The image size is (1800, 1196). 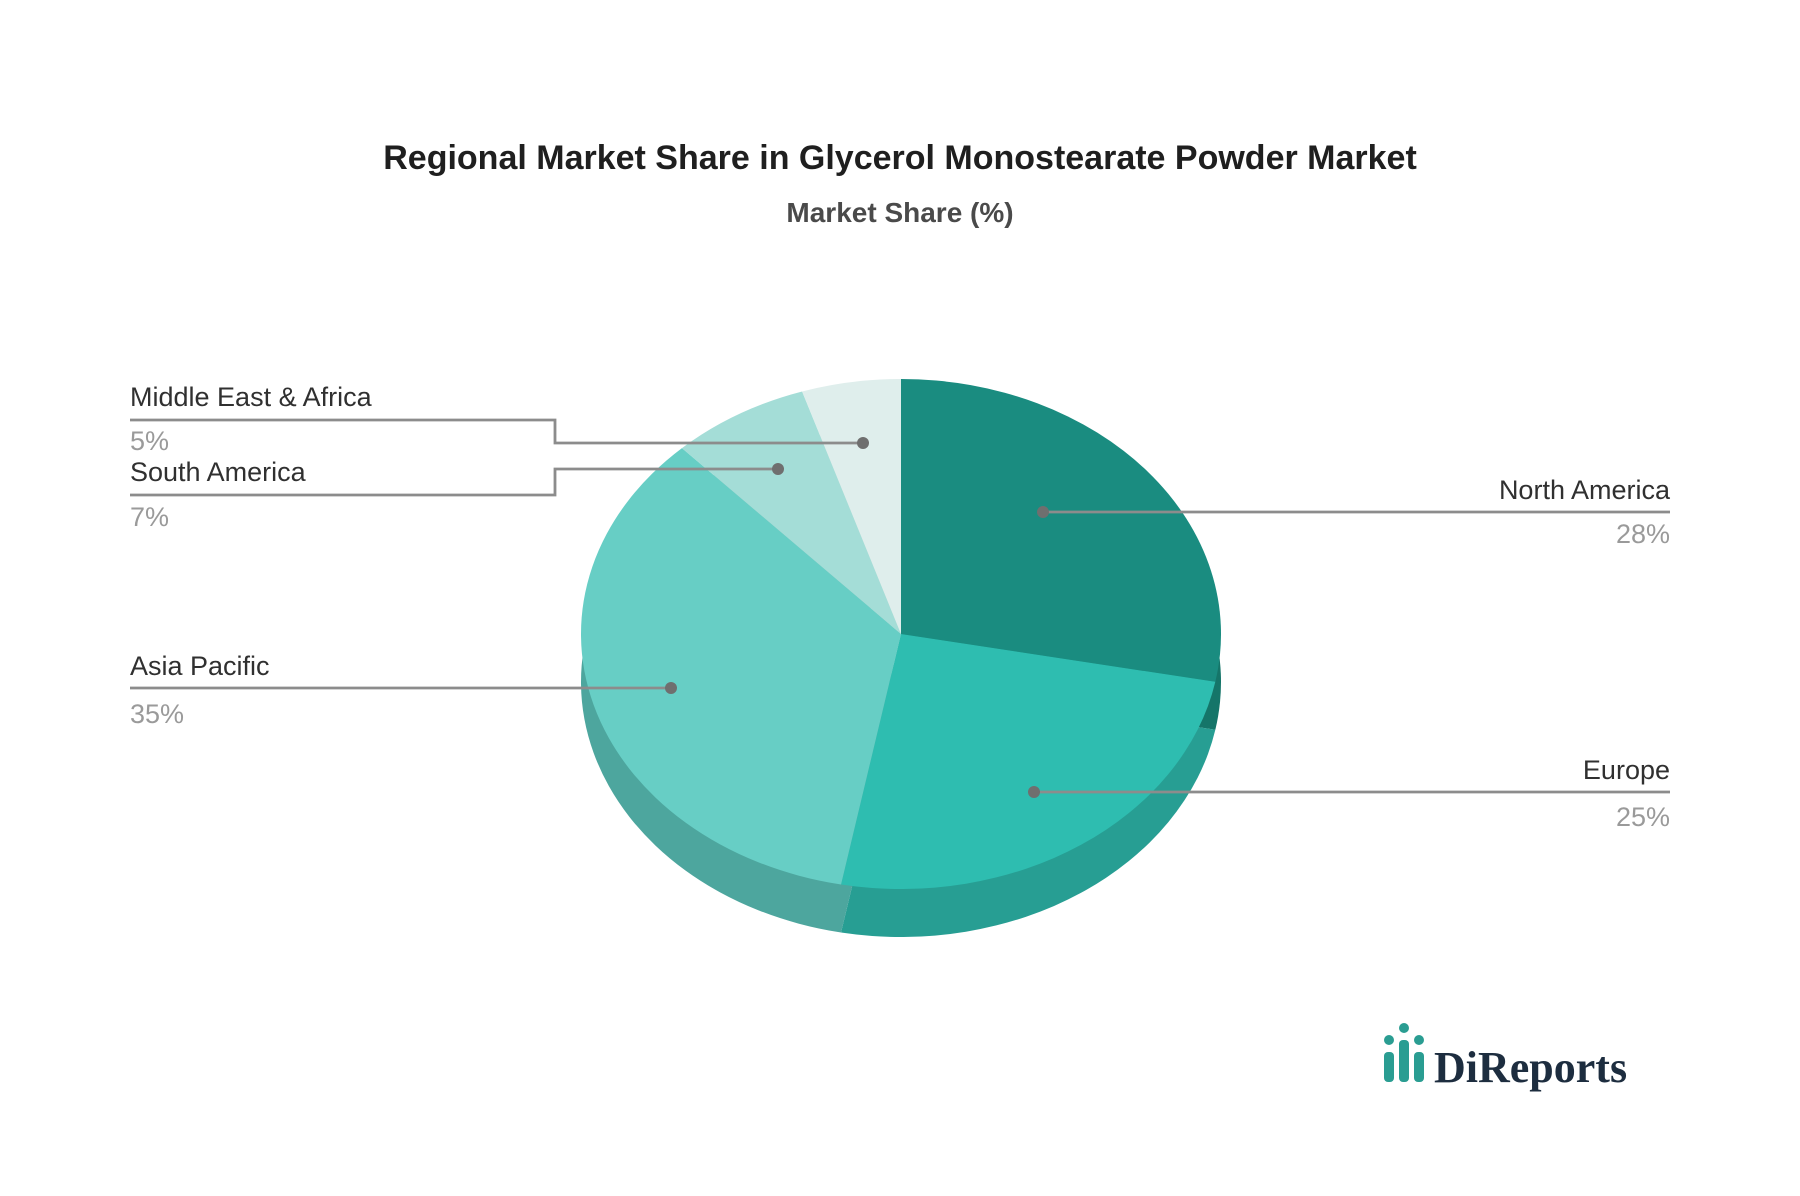 I want to click on pie-slice-asia-pacific, so click(x=740, y=666).